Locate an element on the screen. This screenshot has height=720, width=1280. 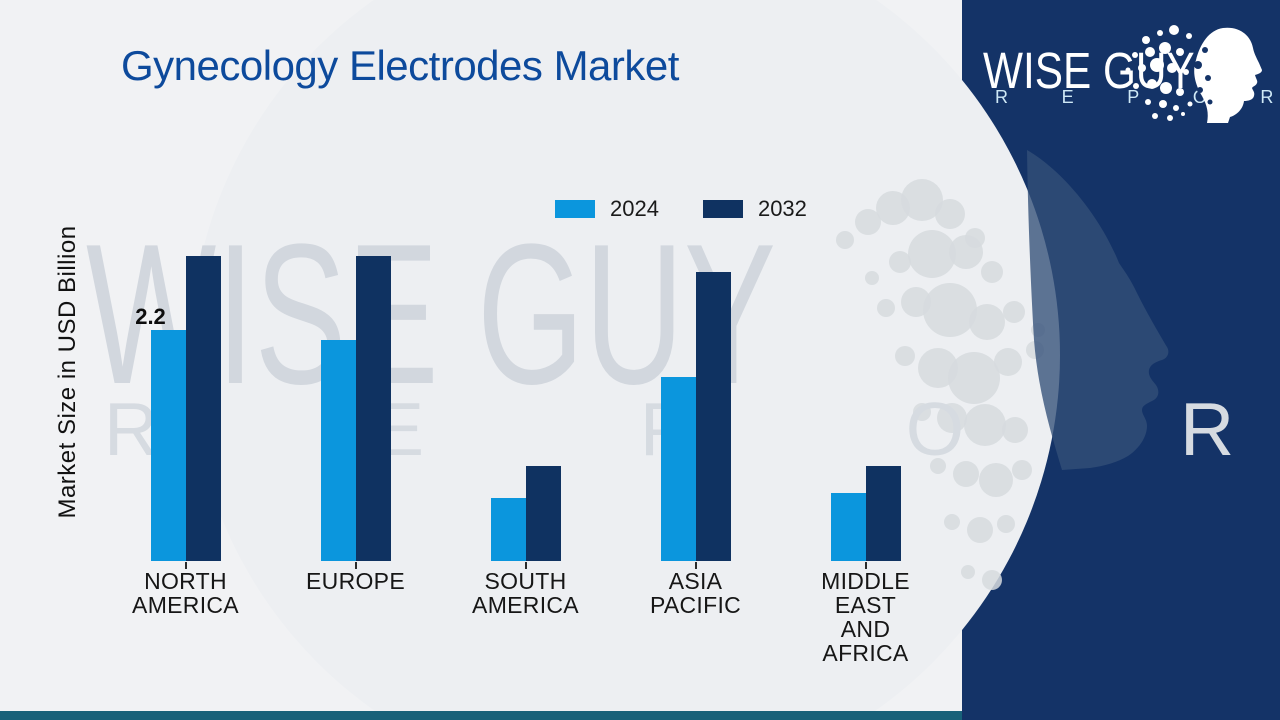
bar-2024-group0 is located at coordinates (168, 445).